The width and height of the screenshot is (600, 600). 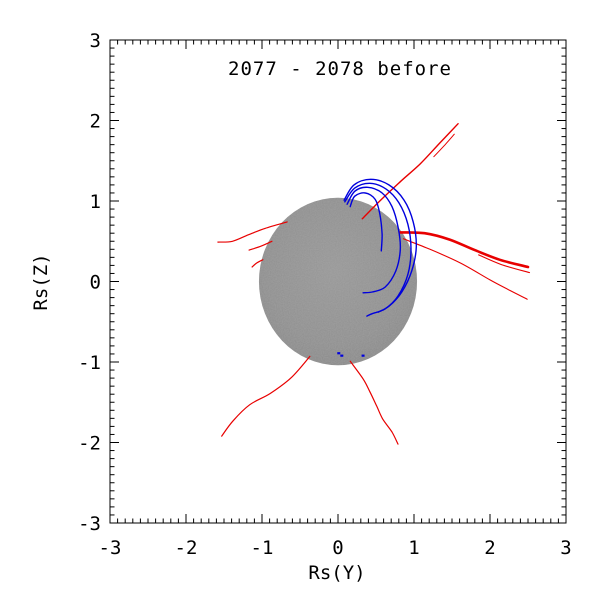 What do you see at coordinates (489, 548) in the screenshot?
I see `x-tick-label: 2` at bounding box center [489, 548].